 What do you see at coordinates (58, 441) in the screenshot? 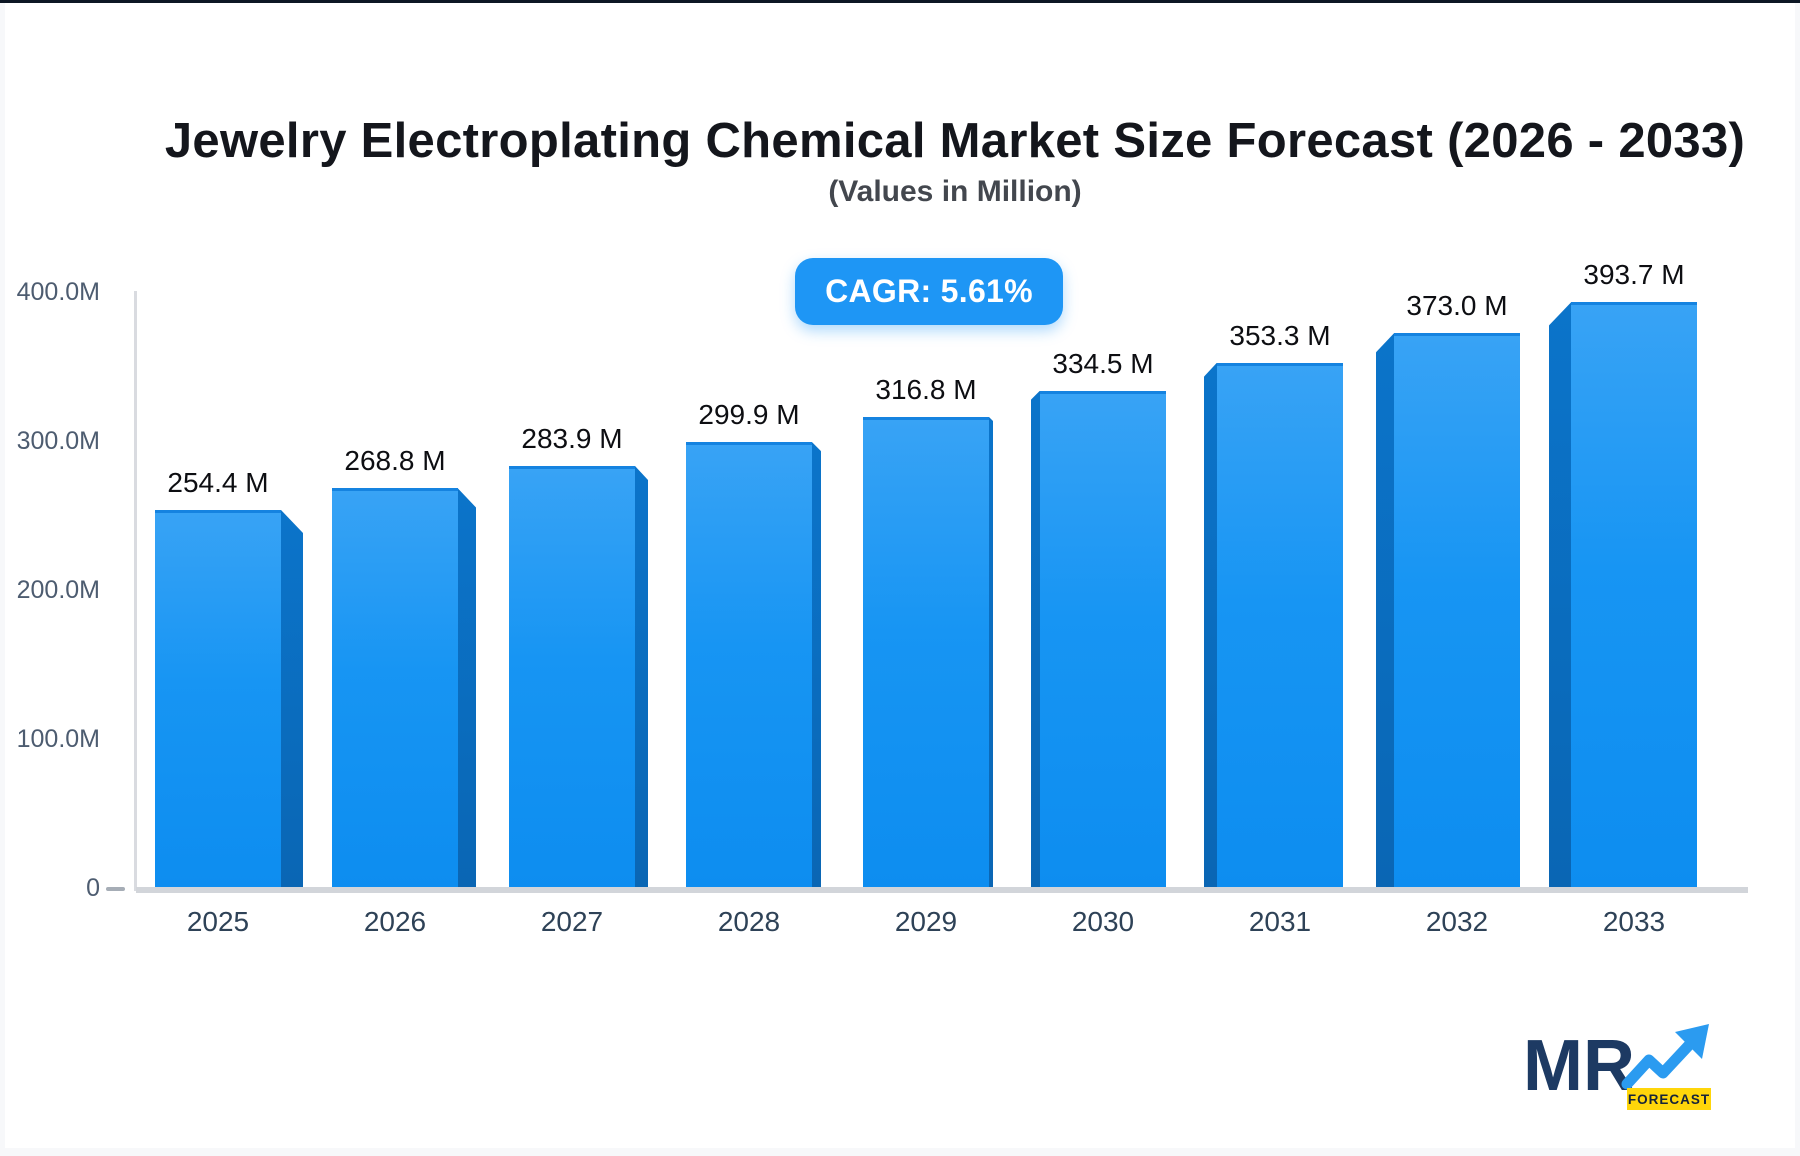
I see `y-axis-label: 300.0M` at bounding box center [58, 441].